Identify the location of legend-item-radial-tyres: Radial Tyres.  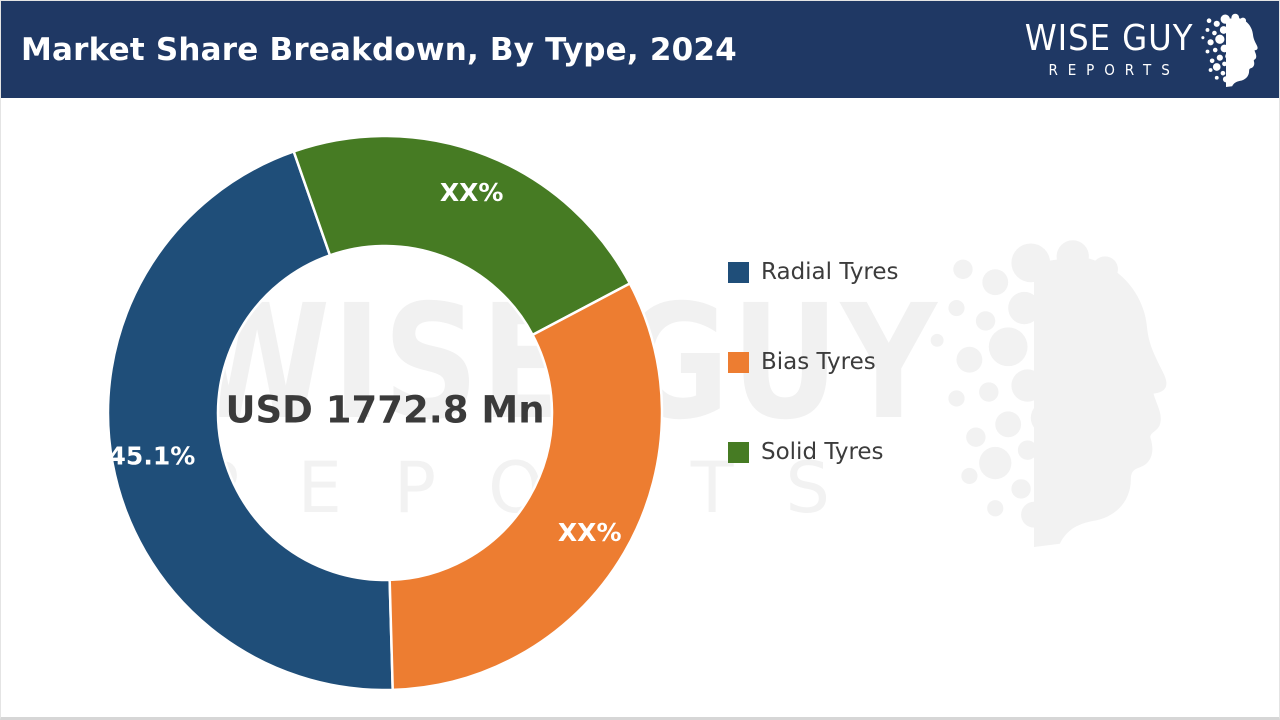
(813, 272).